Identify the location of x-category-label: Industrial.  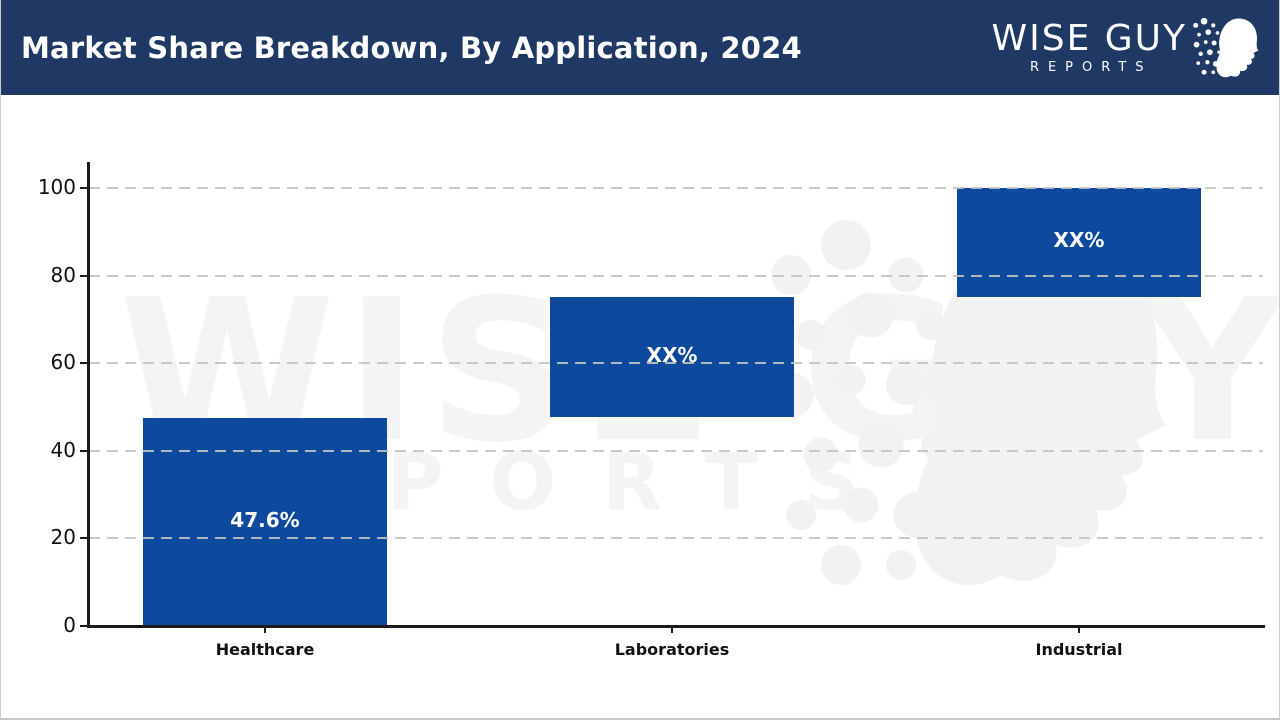
(1079, 649).